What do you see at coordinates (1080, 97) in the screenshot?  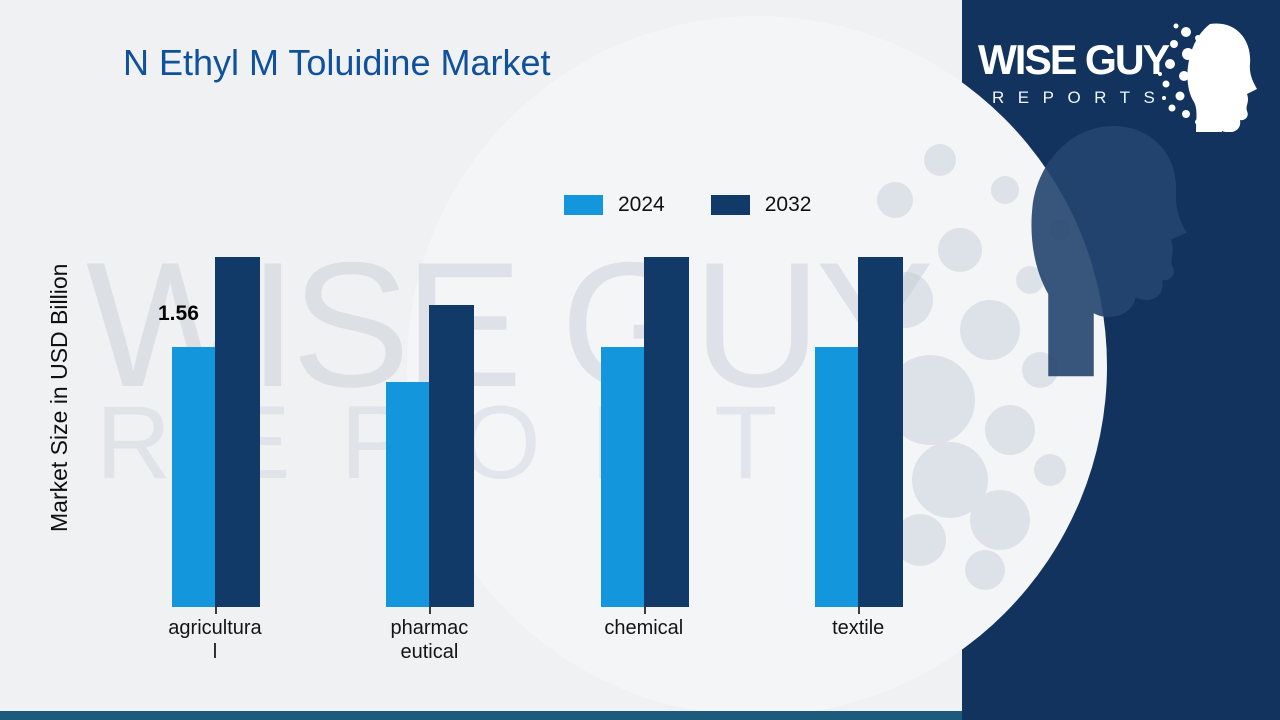 I see `brand-subtitle: REPORTS` at bounding box center [1080, 97].